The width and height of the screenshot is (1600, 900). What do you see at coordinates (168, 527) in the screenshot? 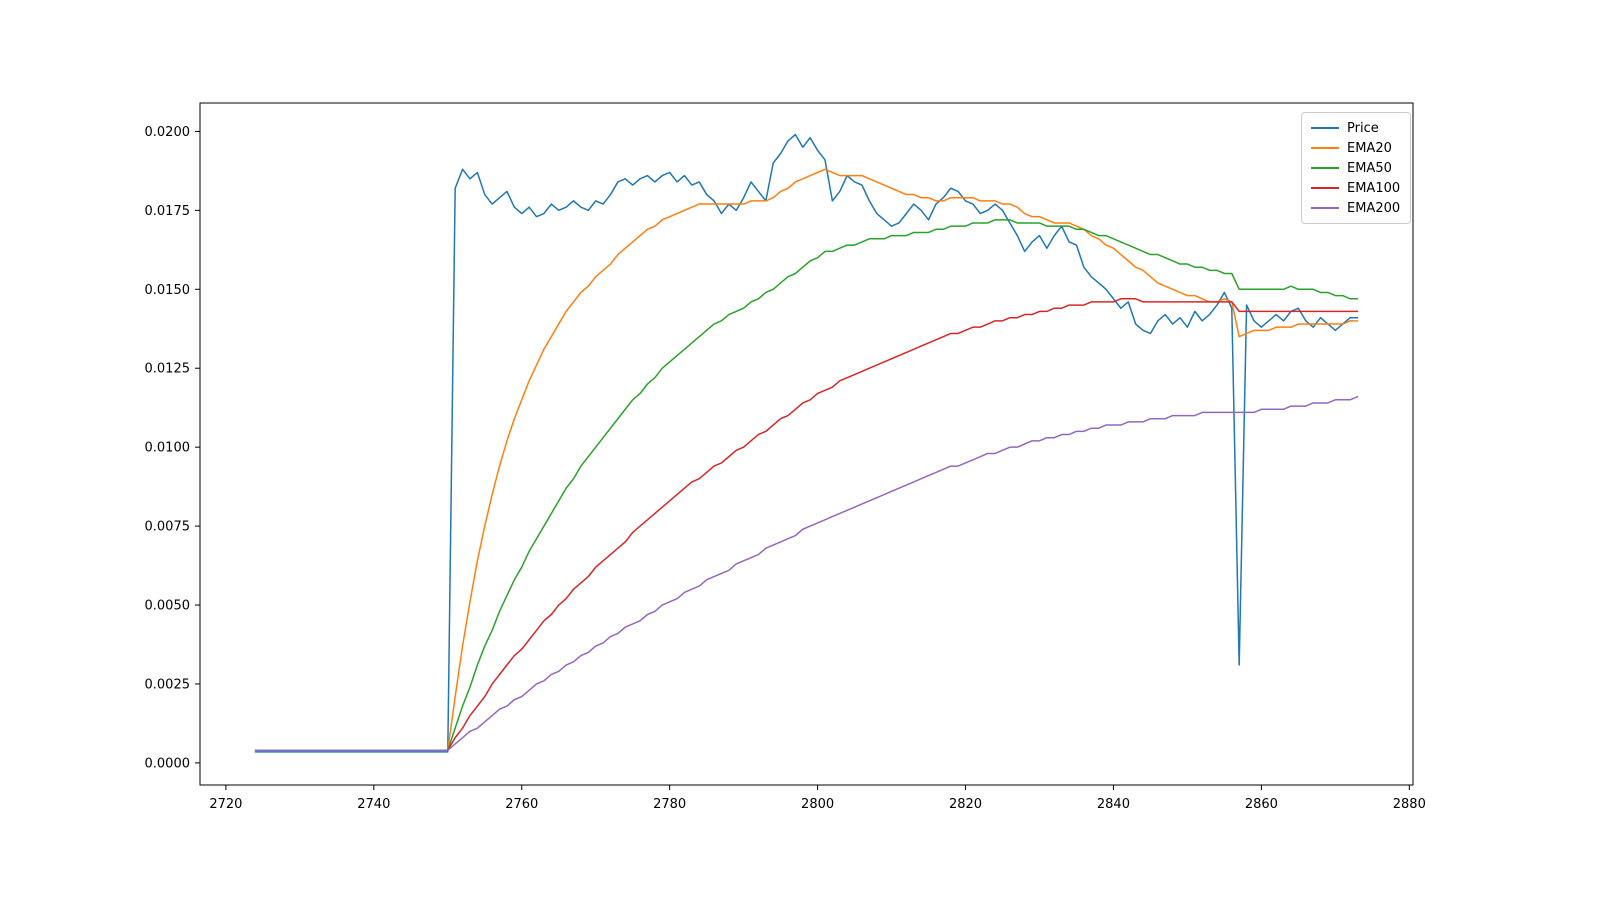
I see `y-tick-label: 0.0075` at bounding box center [168, 527].